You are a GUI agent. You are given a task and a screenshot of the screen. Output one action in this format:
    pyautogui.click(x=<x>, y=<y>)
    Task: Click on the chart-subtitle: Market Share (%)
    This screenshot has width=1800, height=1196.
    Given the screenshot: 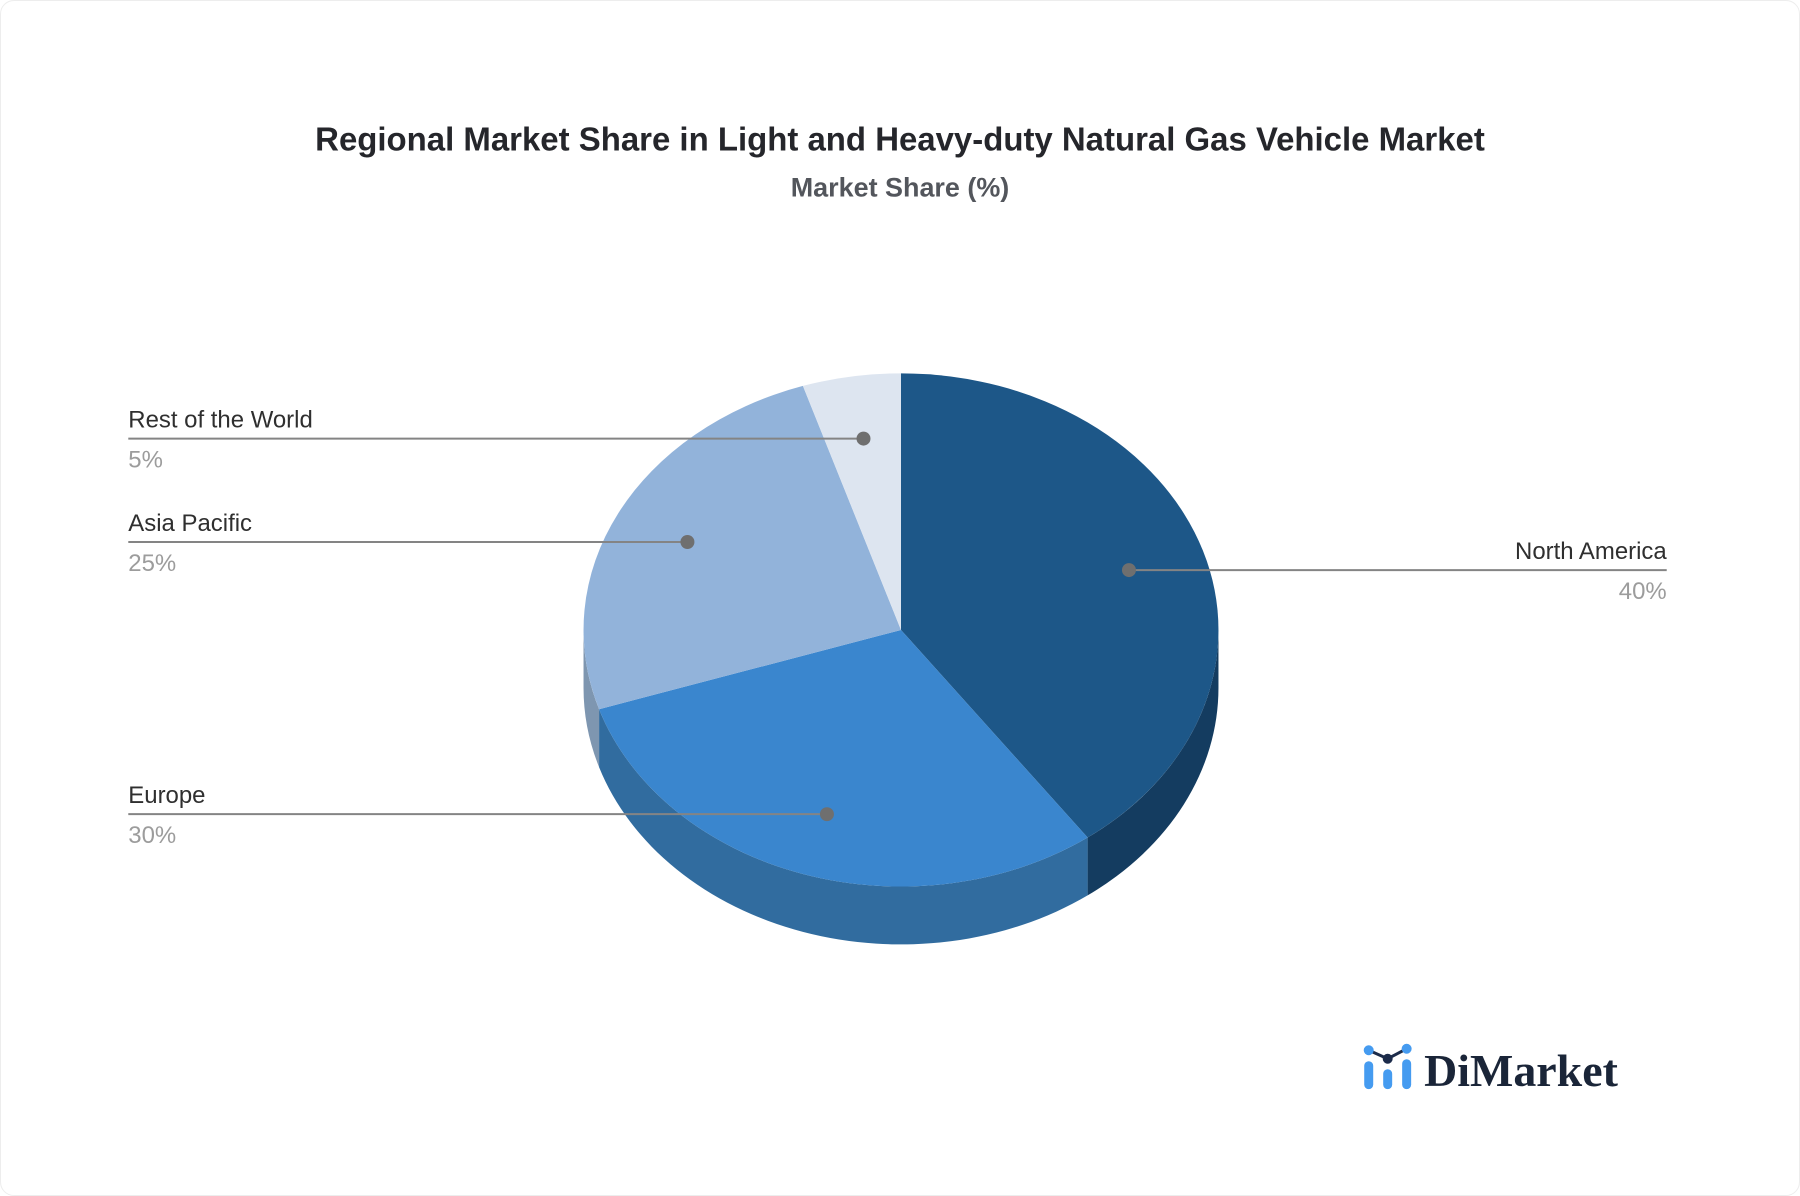 What is the action you would take?
    pyautogui.click(x=900, y=188)
    